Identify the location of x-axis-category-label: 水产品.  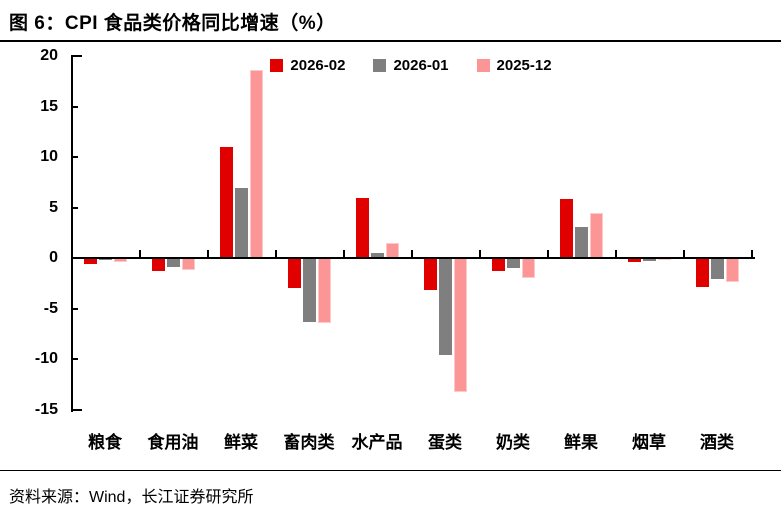
(377, 442).